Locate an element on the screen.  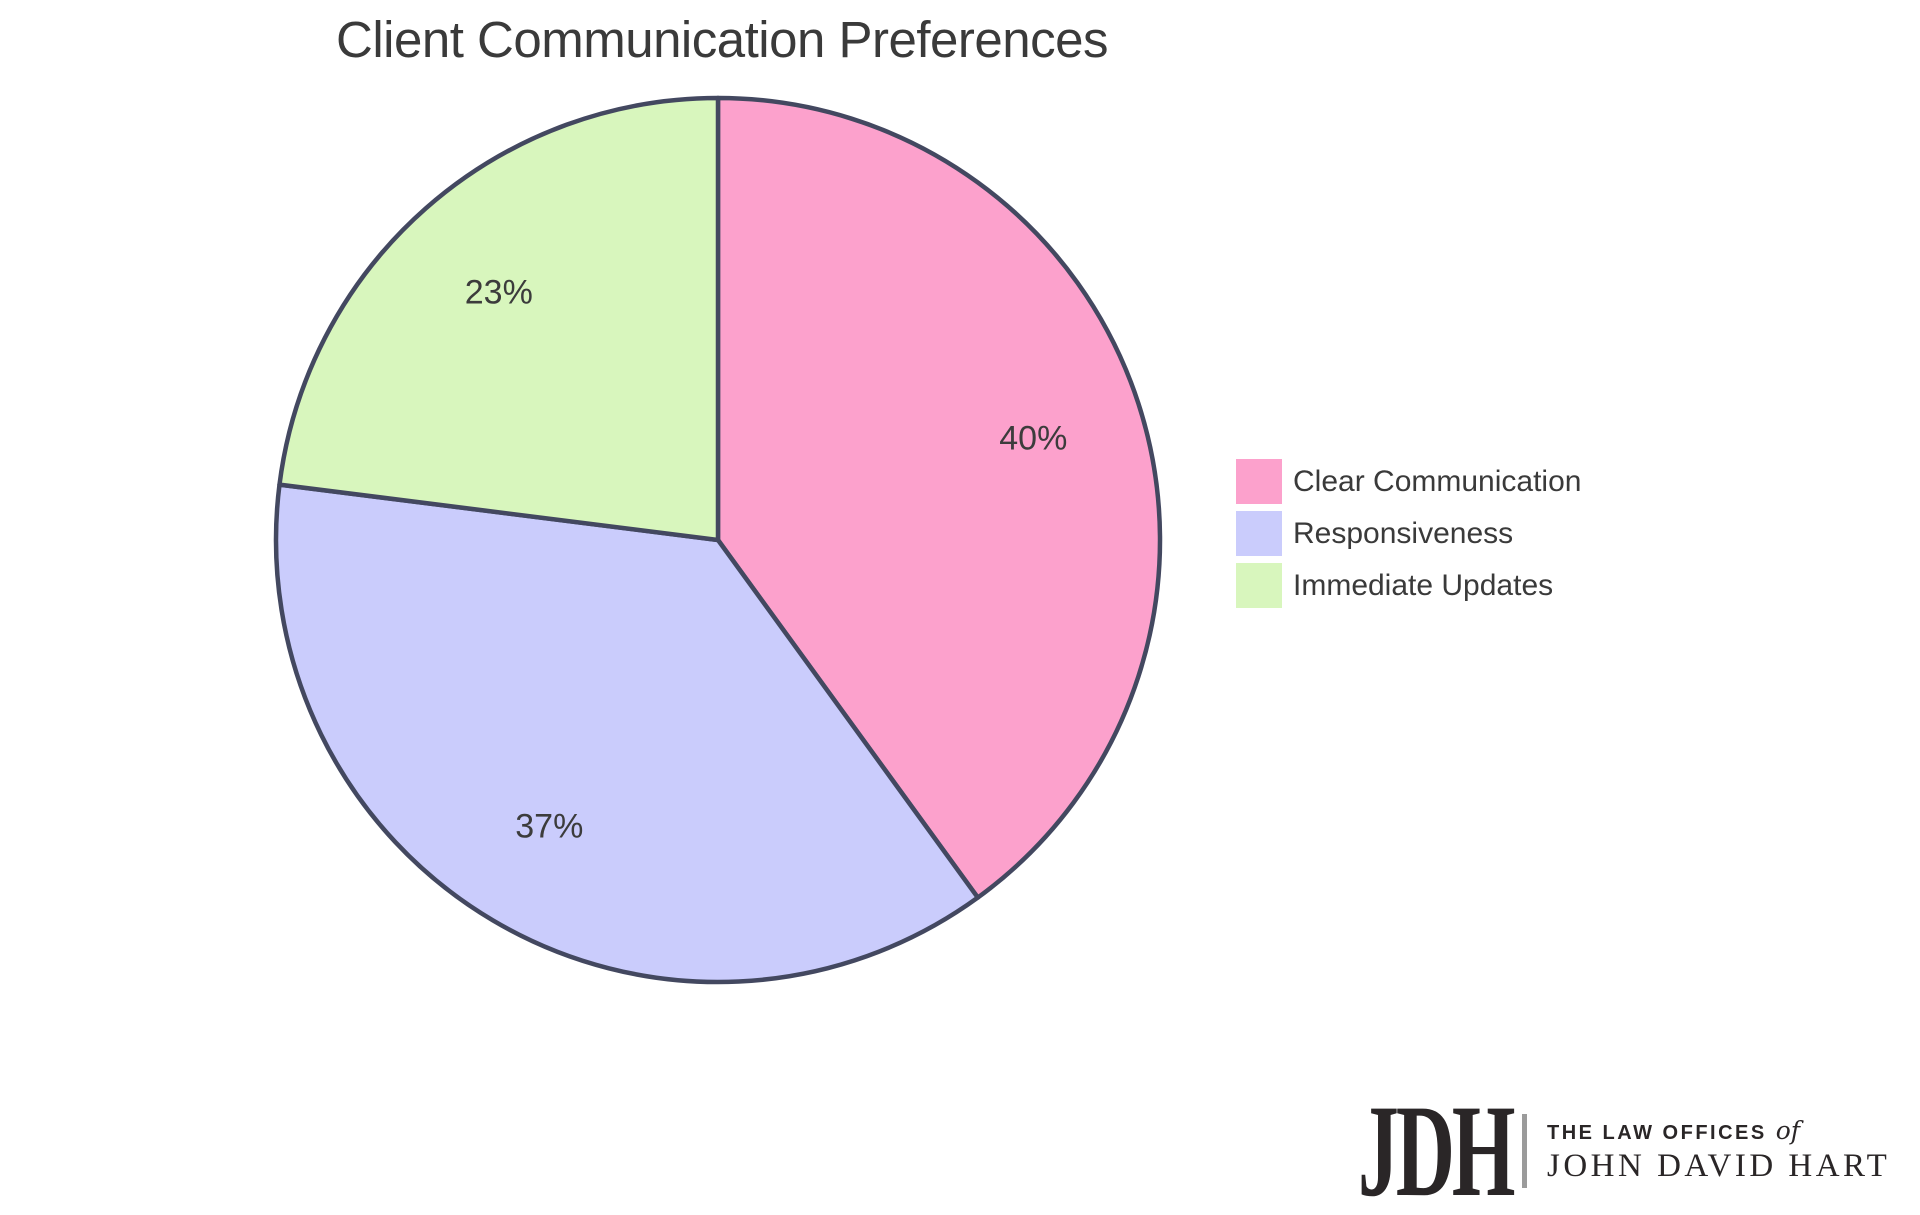
logo-text-block: THE LAW OFFICES of JOHN DAVID HART is located at coordinates (1718, 1150).